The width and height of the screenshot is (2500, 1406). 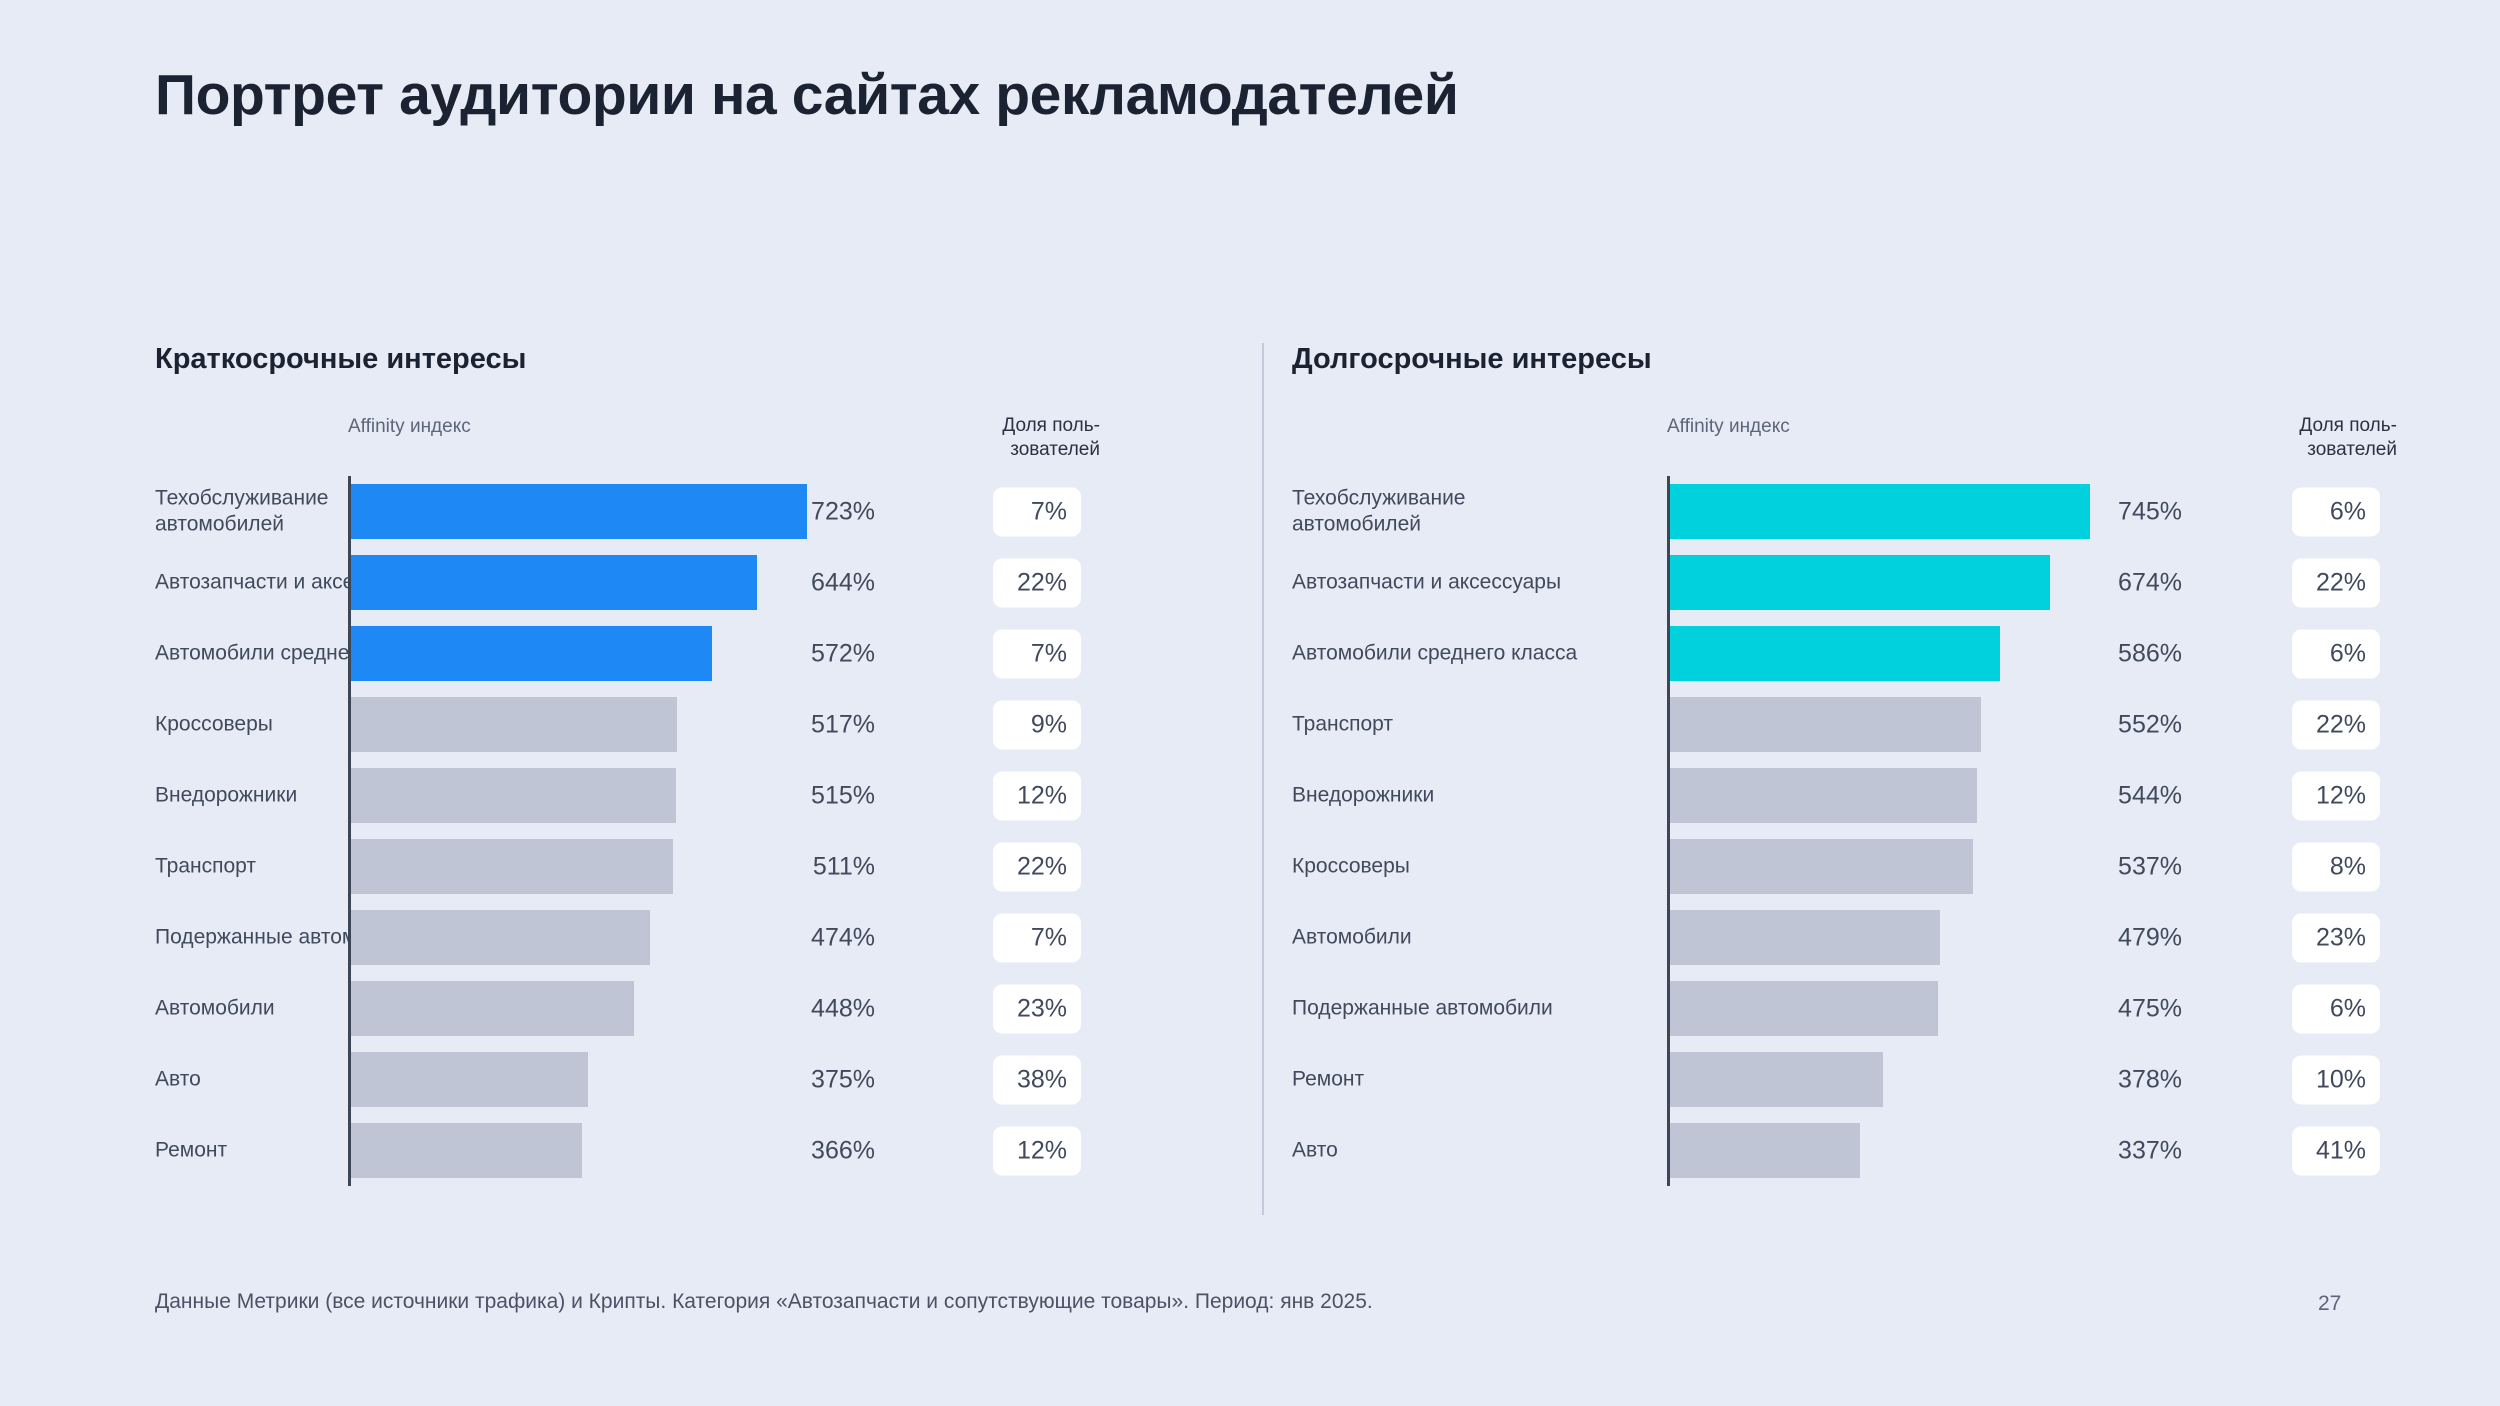 I want to click on chart-row: Автомобили 479% 23%, so click(x=1836, y=937).